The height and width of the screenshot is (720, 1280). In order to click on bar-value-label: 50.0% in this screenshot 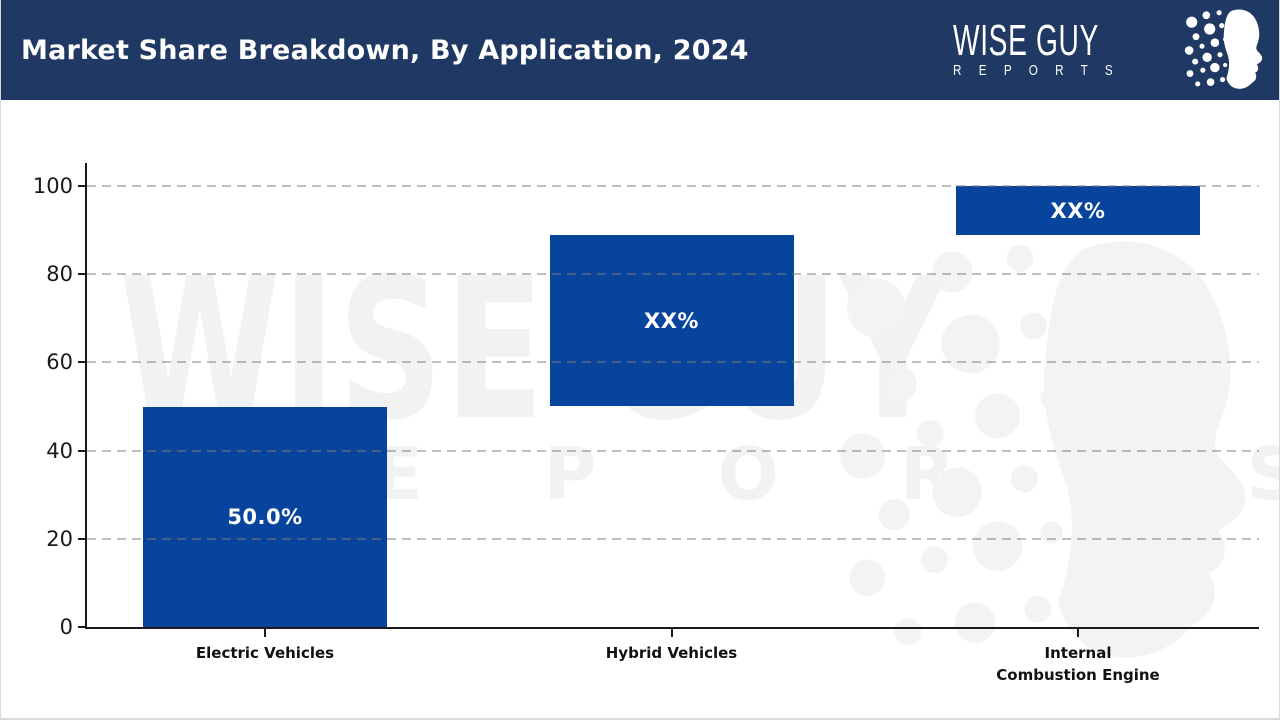, I will do `click(265, 516)`.